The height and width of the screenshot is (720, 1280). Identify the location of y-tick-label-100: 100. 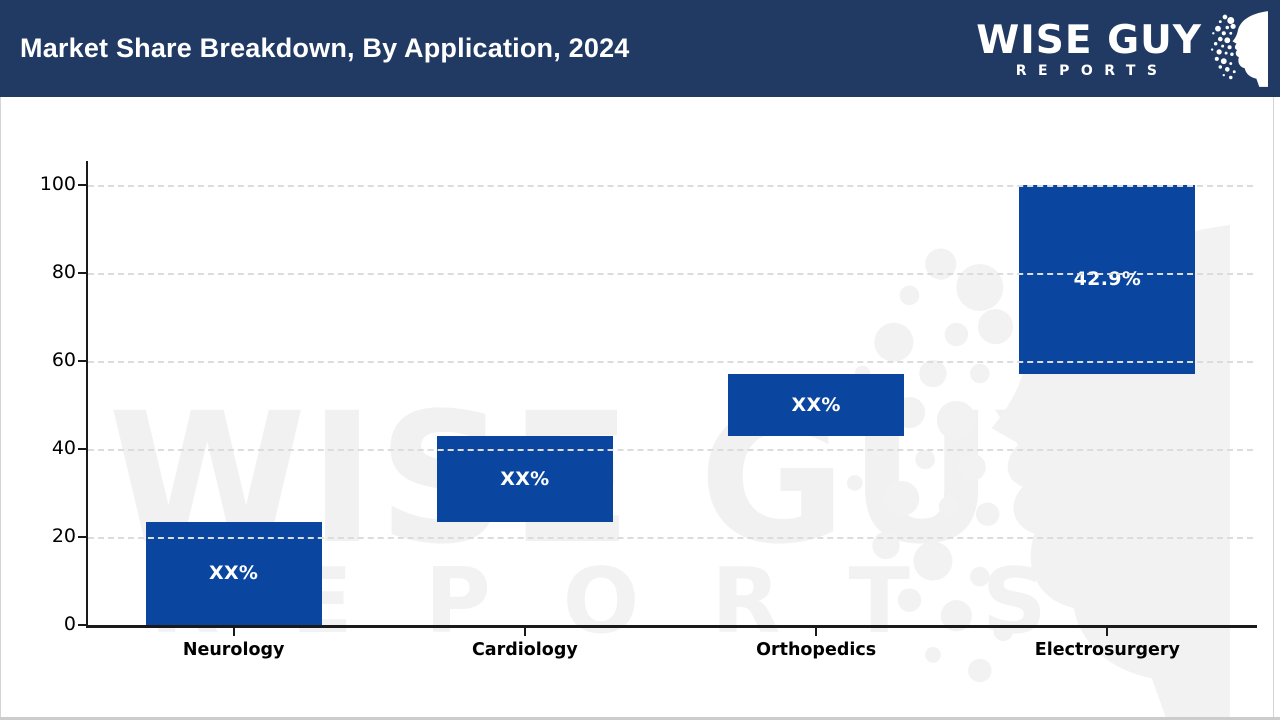
(57, 184).